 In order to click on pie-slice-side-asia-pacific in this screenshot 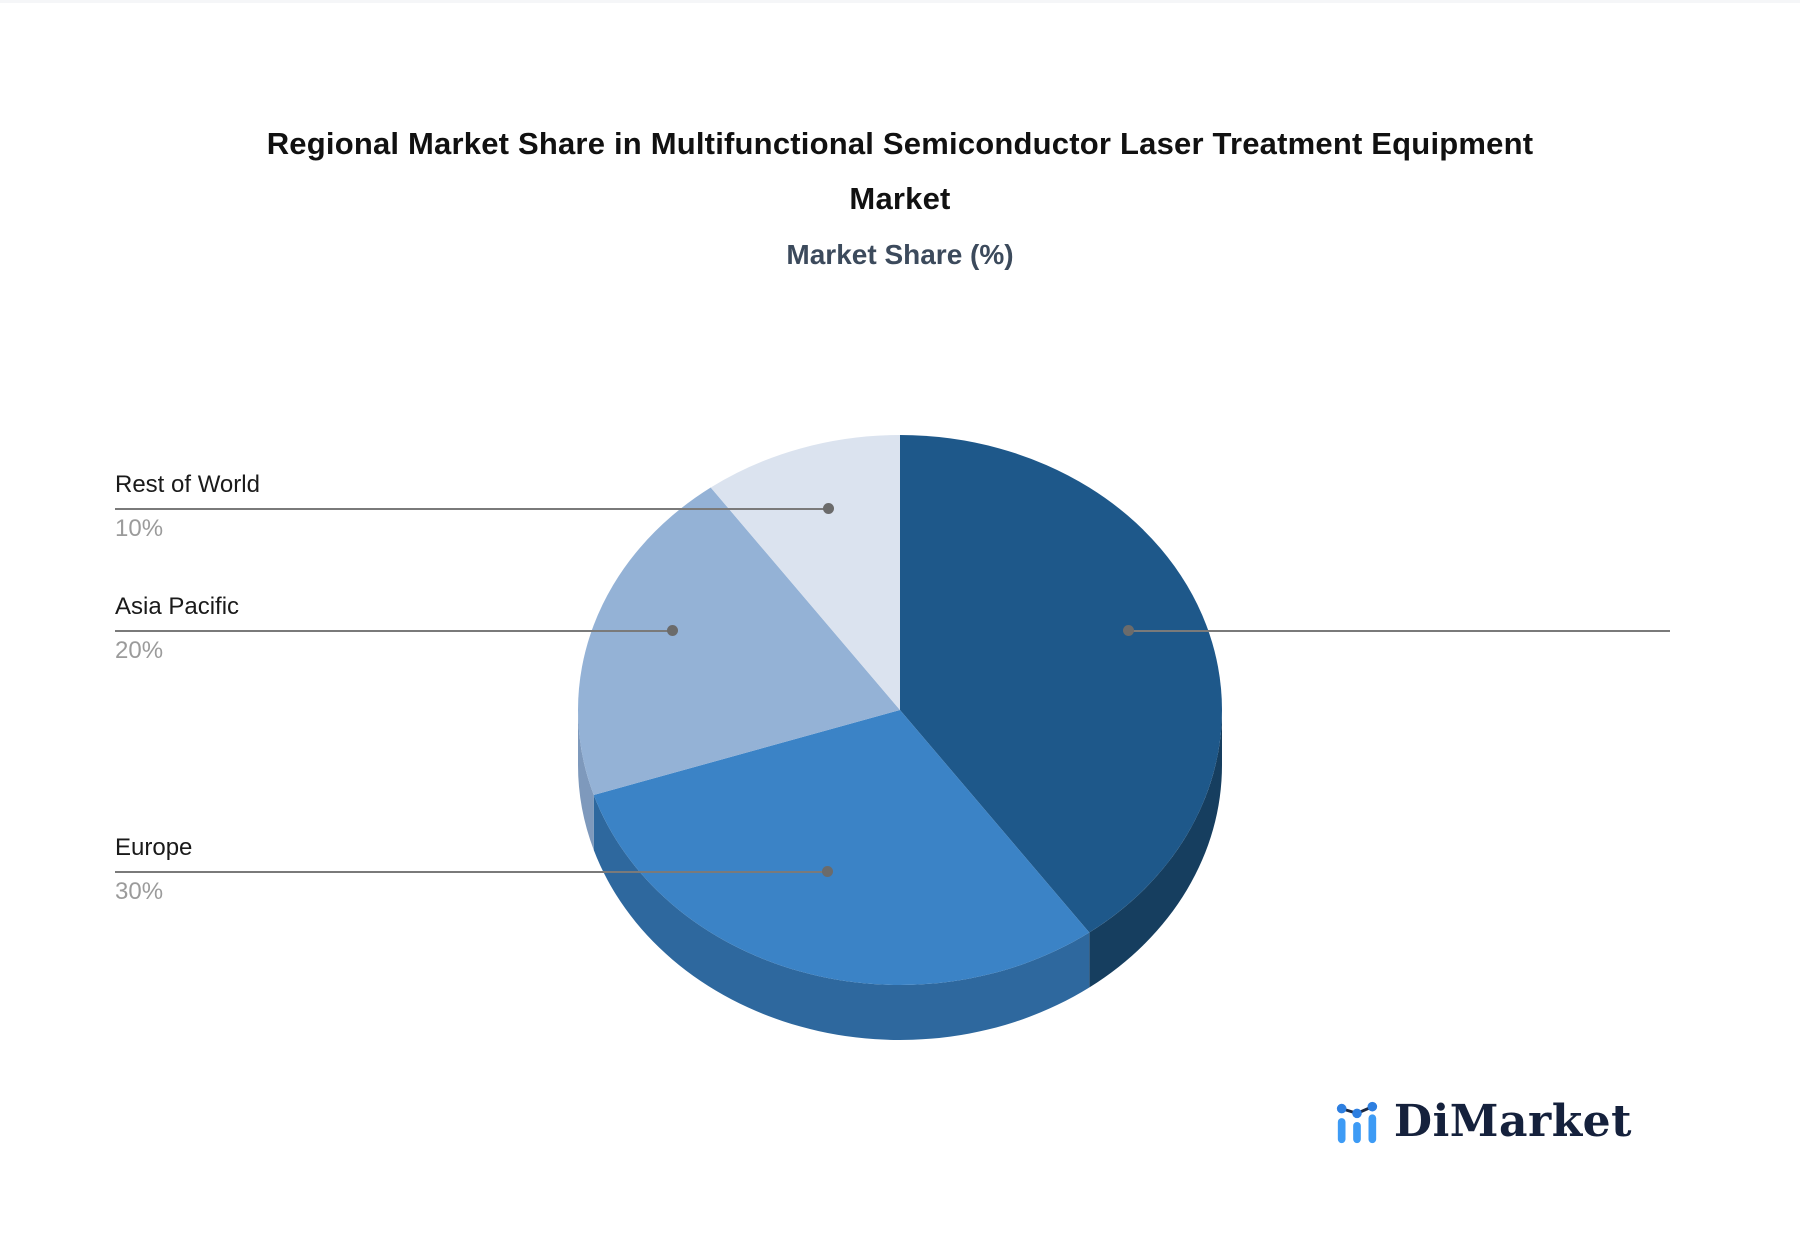, I will do `click(586, 780)`.